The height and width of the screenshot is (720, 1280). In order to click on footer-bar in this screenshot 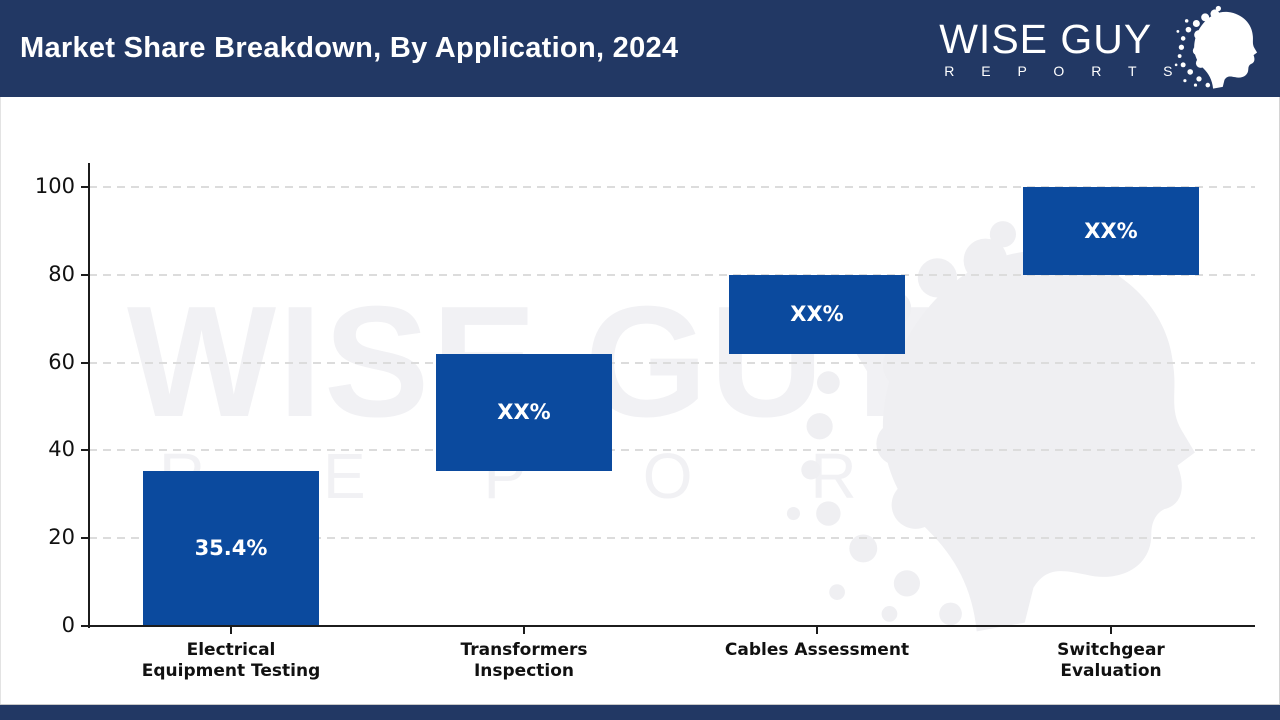, I will do `click(640, 712)`.